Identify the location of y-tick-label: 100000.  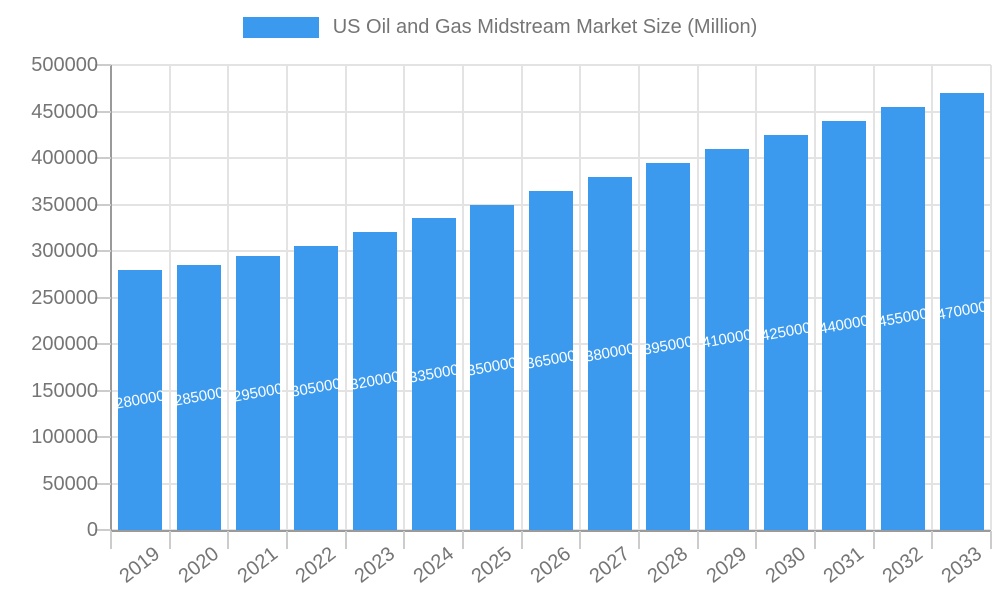
(64, 437).